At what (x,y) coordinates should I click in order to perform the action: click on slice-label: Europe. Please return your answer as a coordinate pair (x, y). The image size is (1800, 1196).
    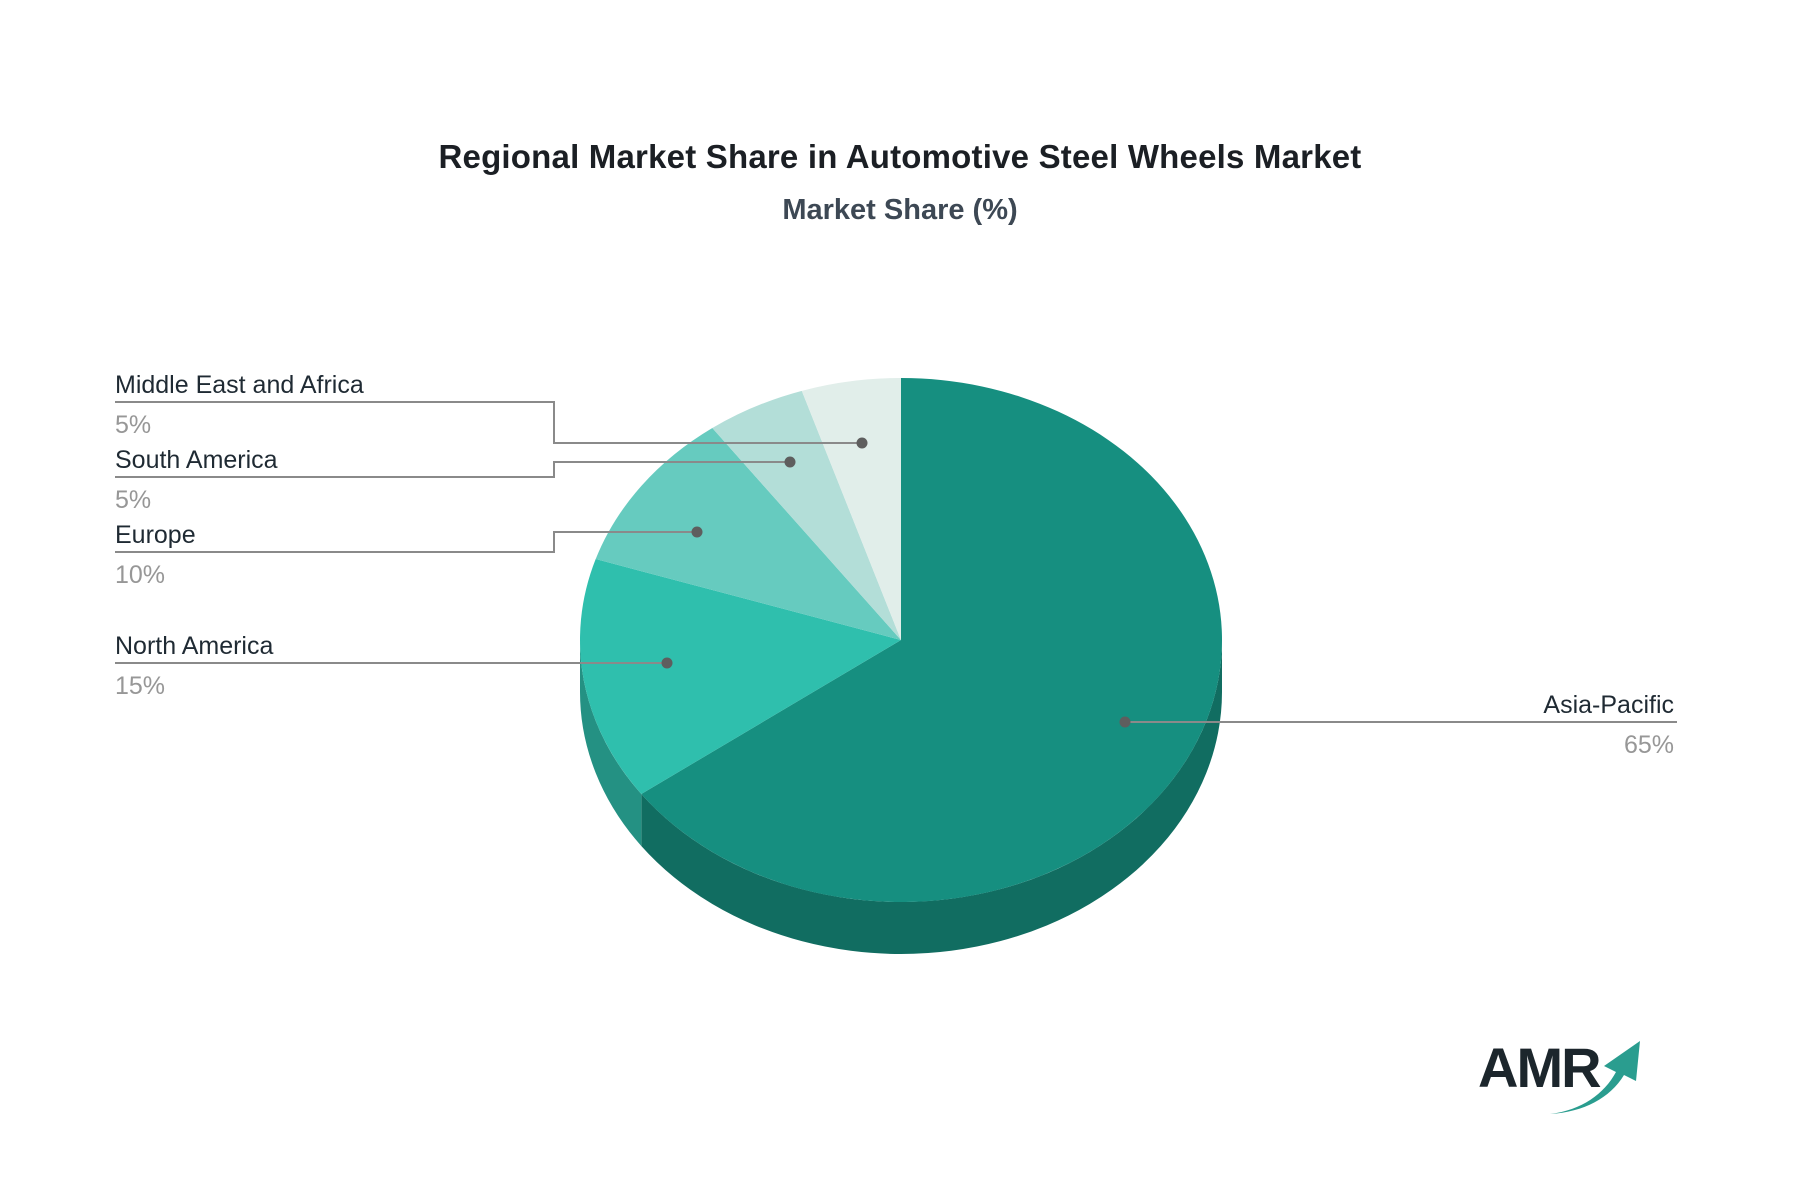
    Looking at the image, I should click on (155, 535).